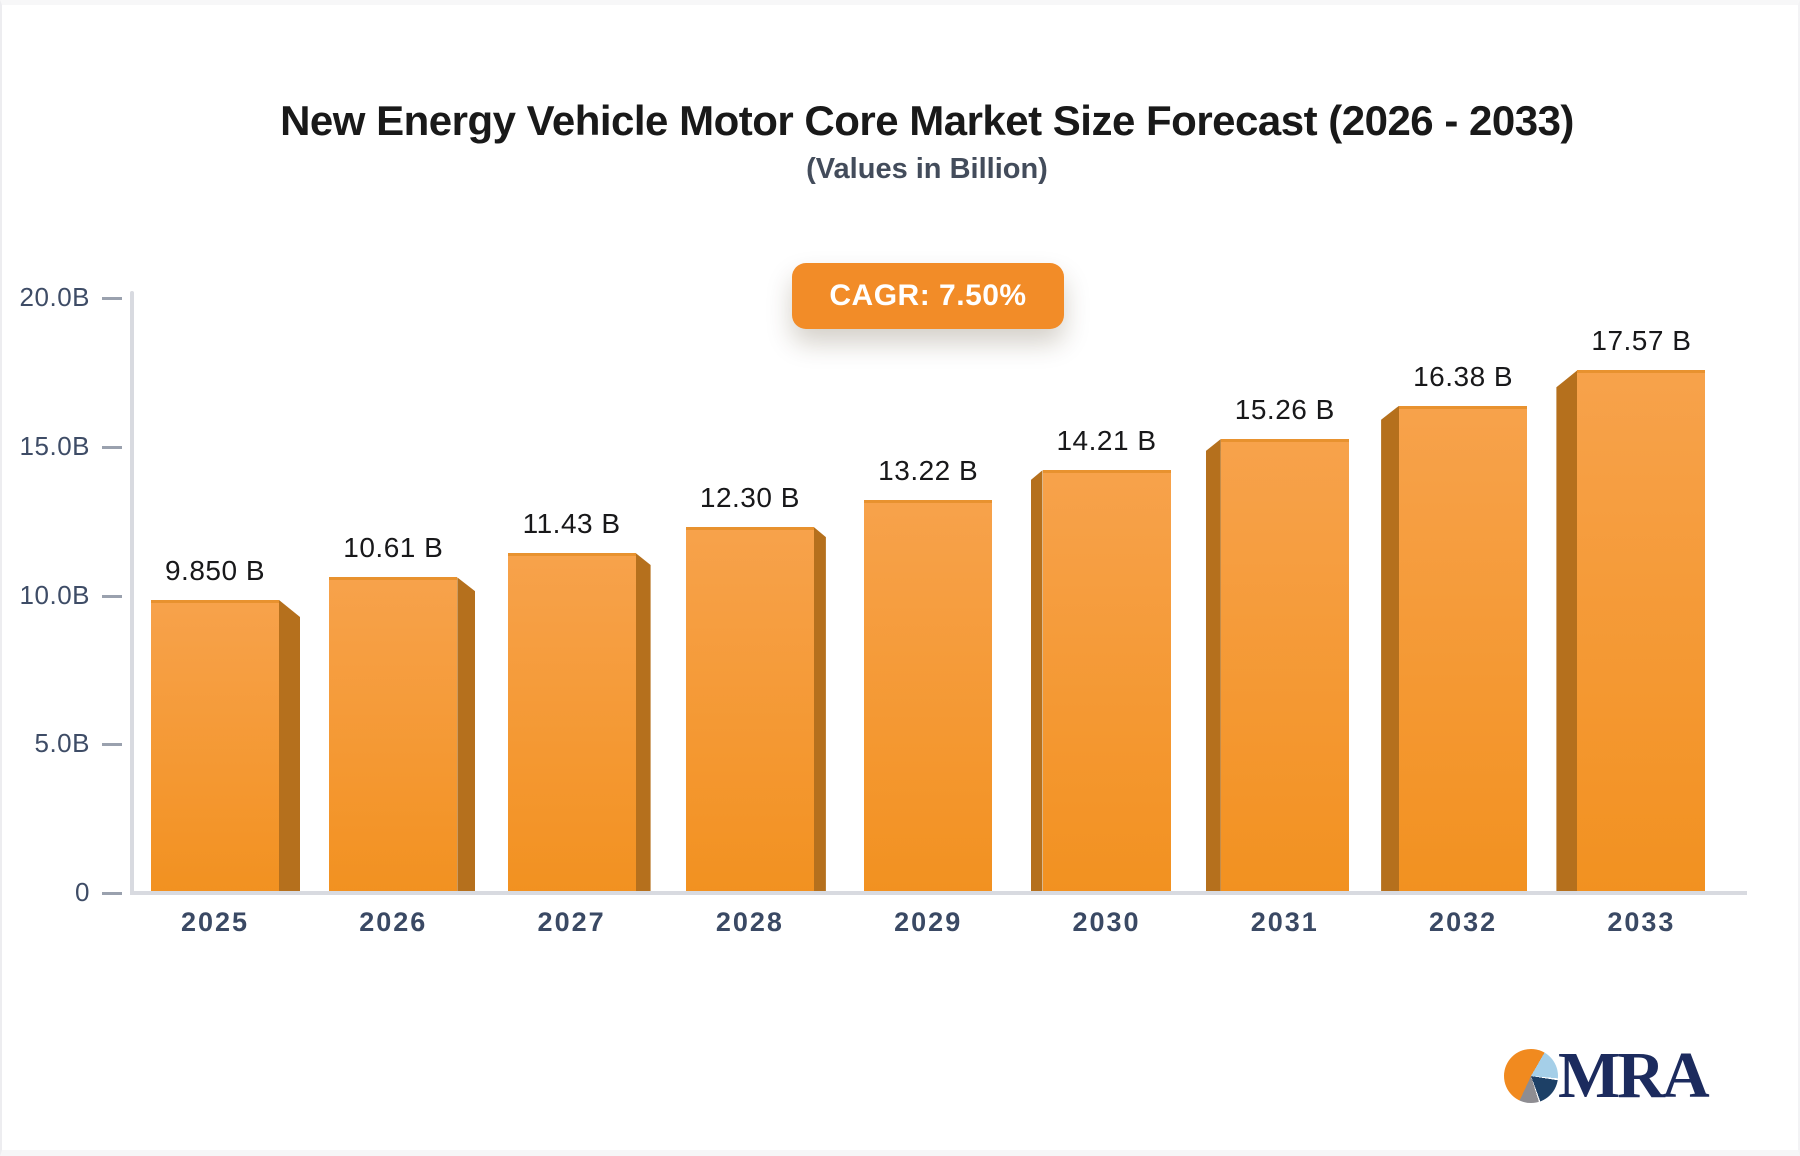  Describe the element at coordinates (1213, 667) in the screenshot. I see `bar-side-2031` at that location.